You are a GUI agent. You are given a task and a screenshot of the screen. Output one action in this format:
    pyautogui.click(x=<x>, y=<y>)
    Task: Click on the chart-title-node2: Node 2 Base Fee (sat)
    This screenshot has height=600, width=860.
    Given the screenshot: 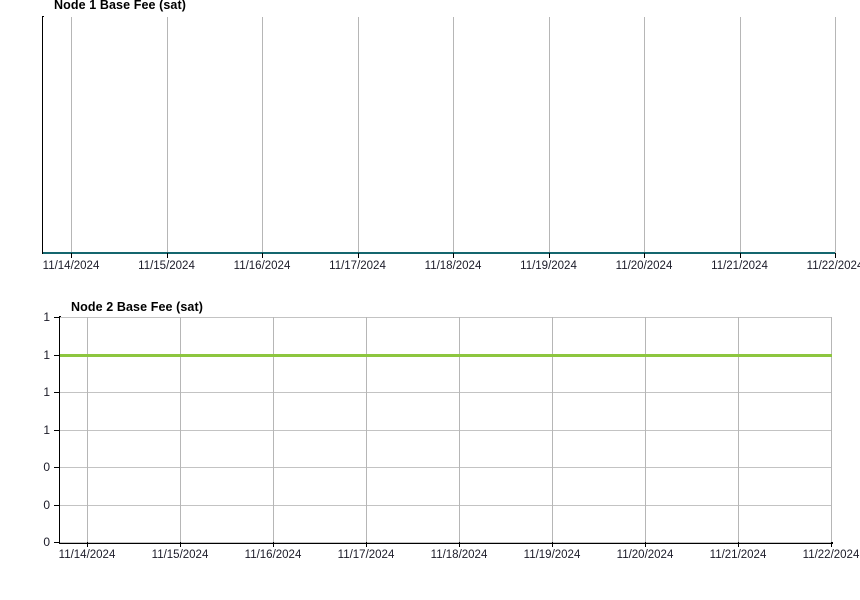 What is the action you would take?
    pyautogui.click(x=137, y=307)
    